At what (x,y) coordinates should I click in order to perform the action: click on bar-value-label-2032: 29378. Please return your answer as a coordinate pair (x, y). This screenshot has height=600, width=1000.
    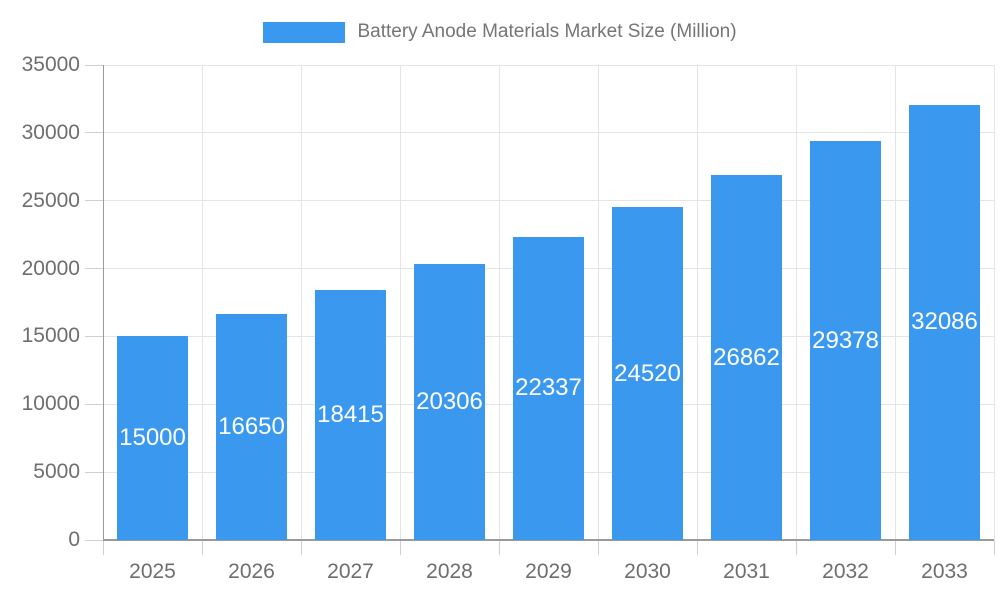
    Looking at the image, I should click on (845, 340).